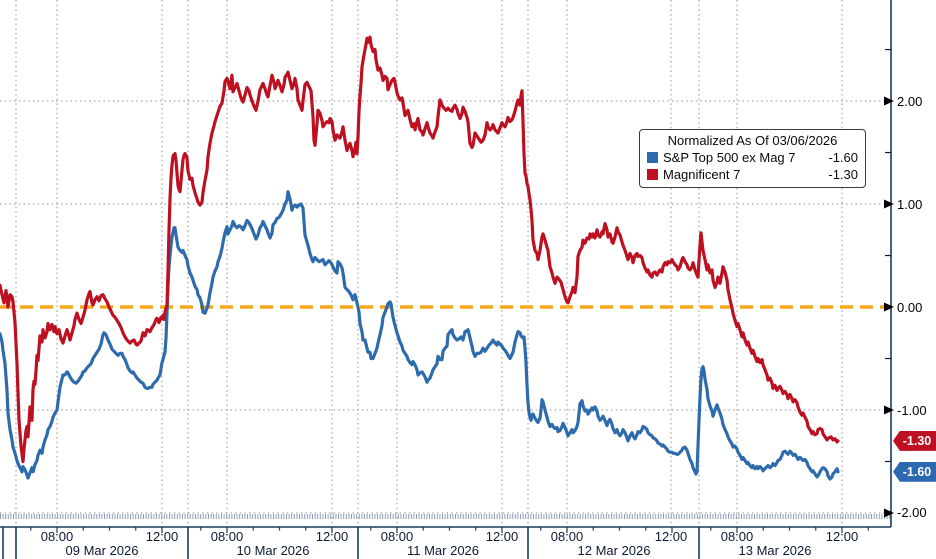 Image resolution: width=936 pixels, height=559 pixels. I want to click on legend-series-name: Magnificent 7, so click(702, 174).